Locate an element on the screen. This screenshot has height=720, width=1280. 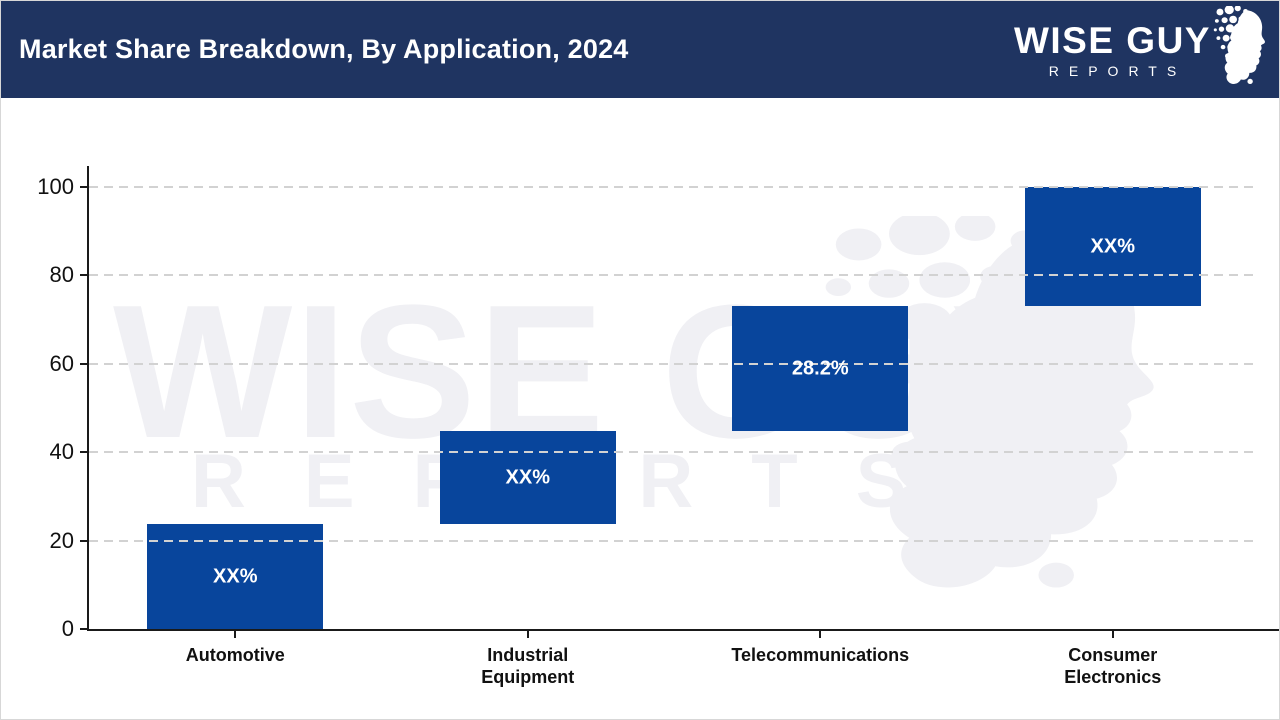
x-label-telecommunications: Telecommunications is located at coordinates (820, 655).